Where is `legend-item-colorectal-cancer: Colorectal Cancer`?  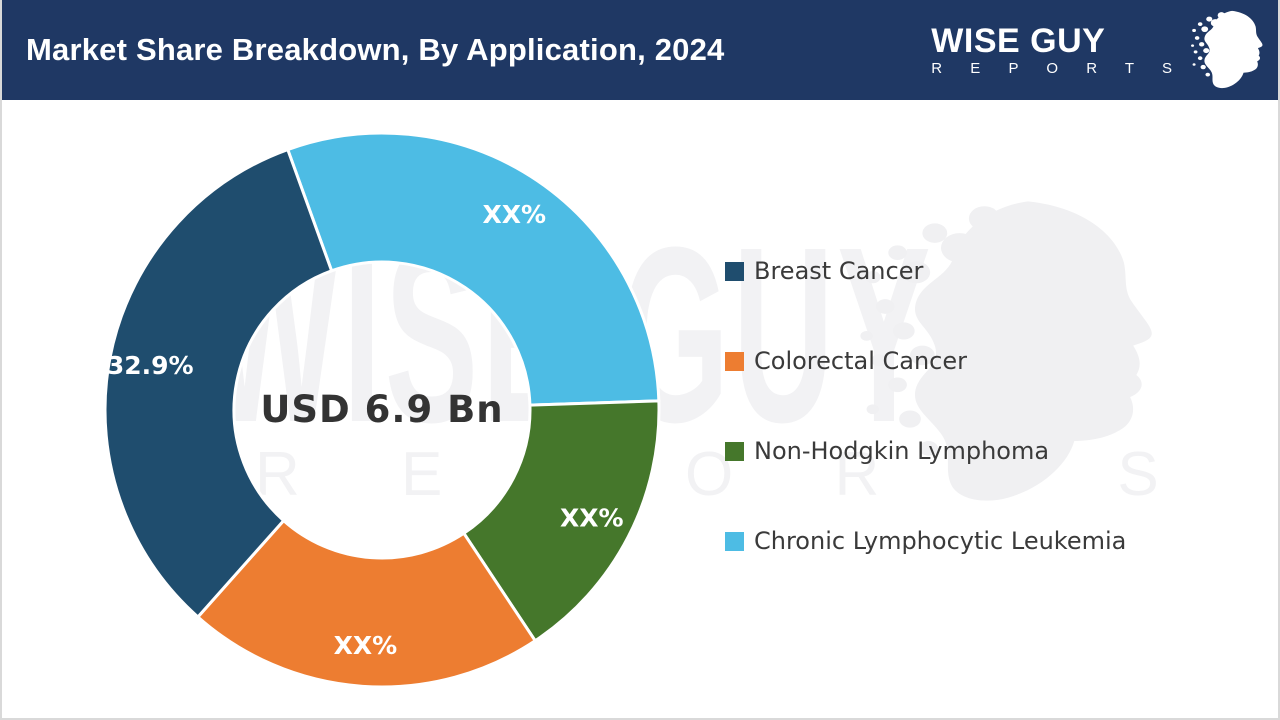 legend-item-colorectal-cancer: Colorectal Cancer is located at coordinates (925, 361).